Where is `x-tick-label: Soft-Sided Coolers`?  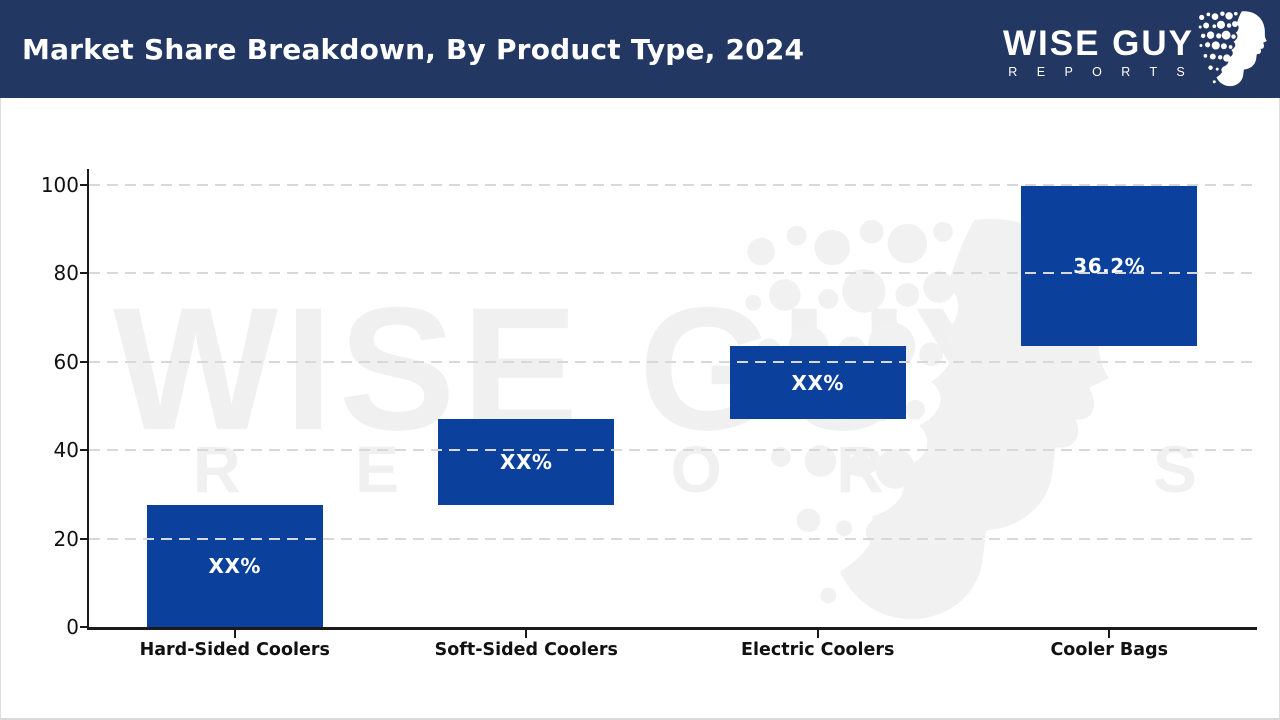
x-tick-label: Soft-Sided Coolers is located at coordinates (526, 650).